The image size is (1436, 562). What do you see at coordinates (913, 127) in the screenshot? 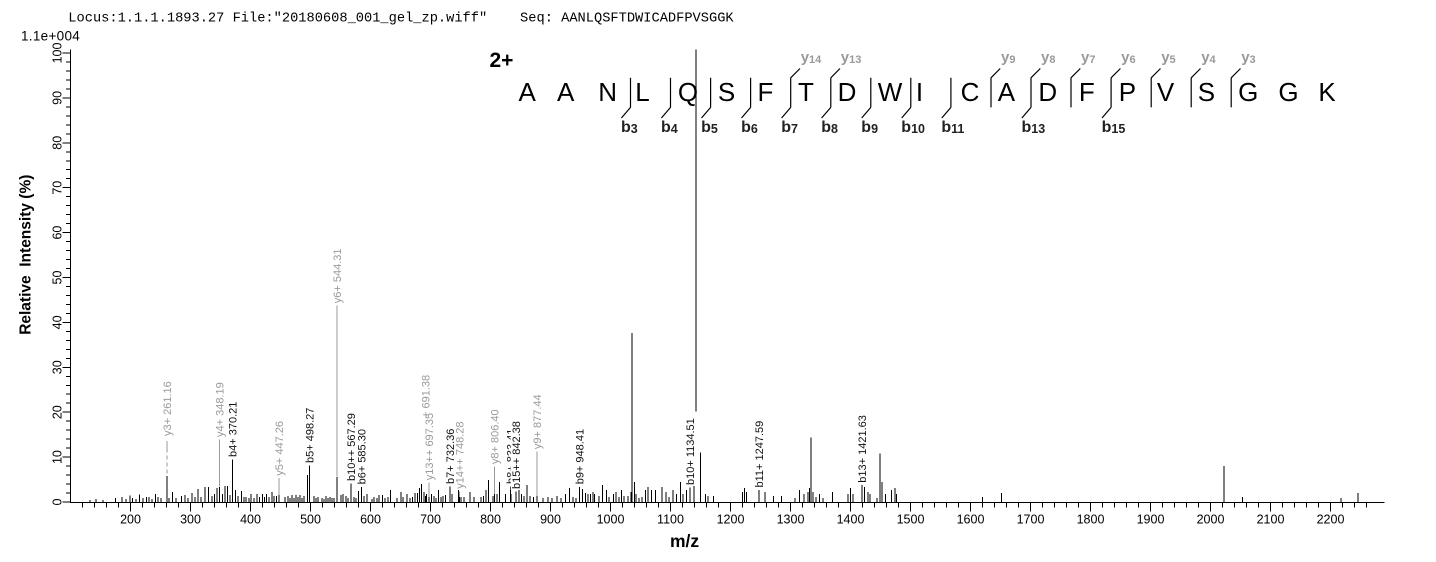
I see `svg-text: b10` at bounding box center [913, 127].